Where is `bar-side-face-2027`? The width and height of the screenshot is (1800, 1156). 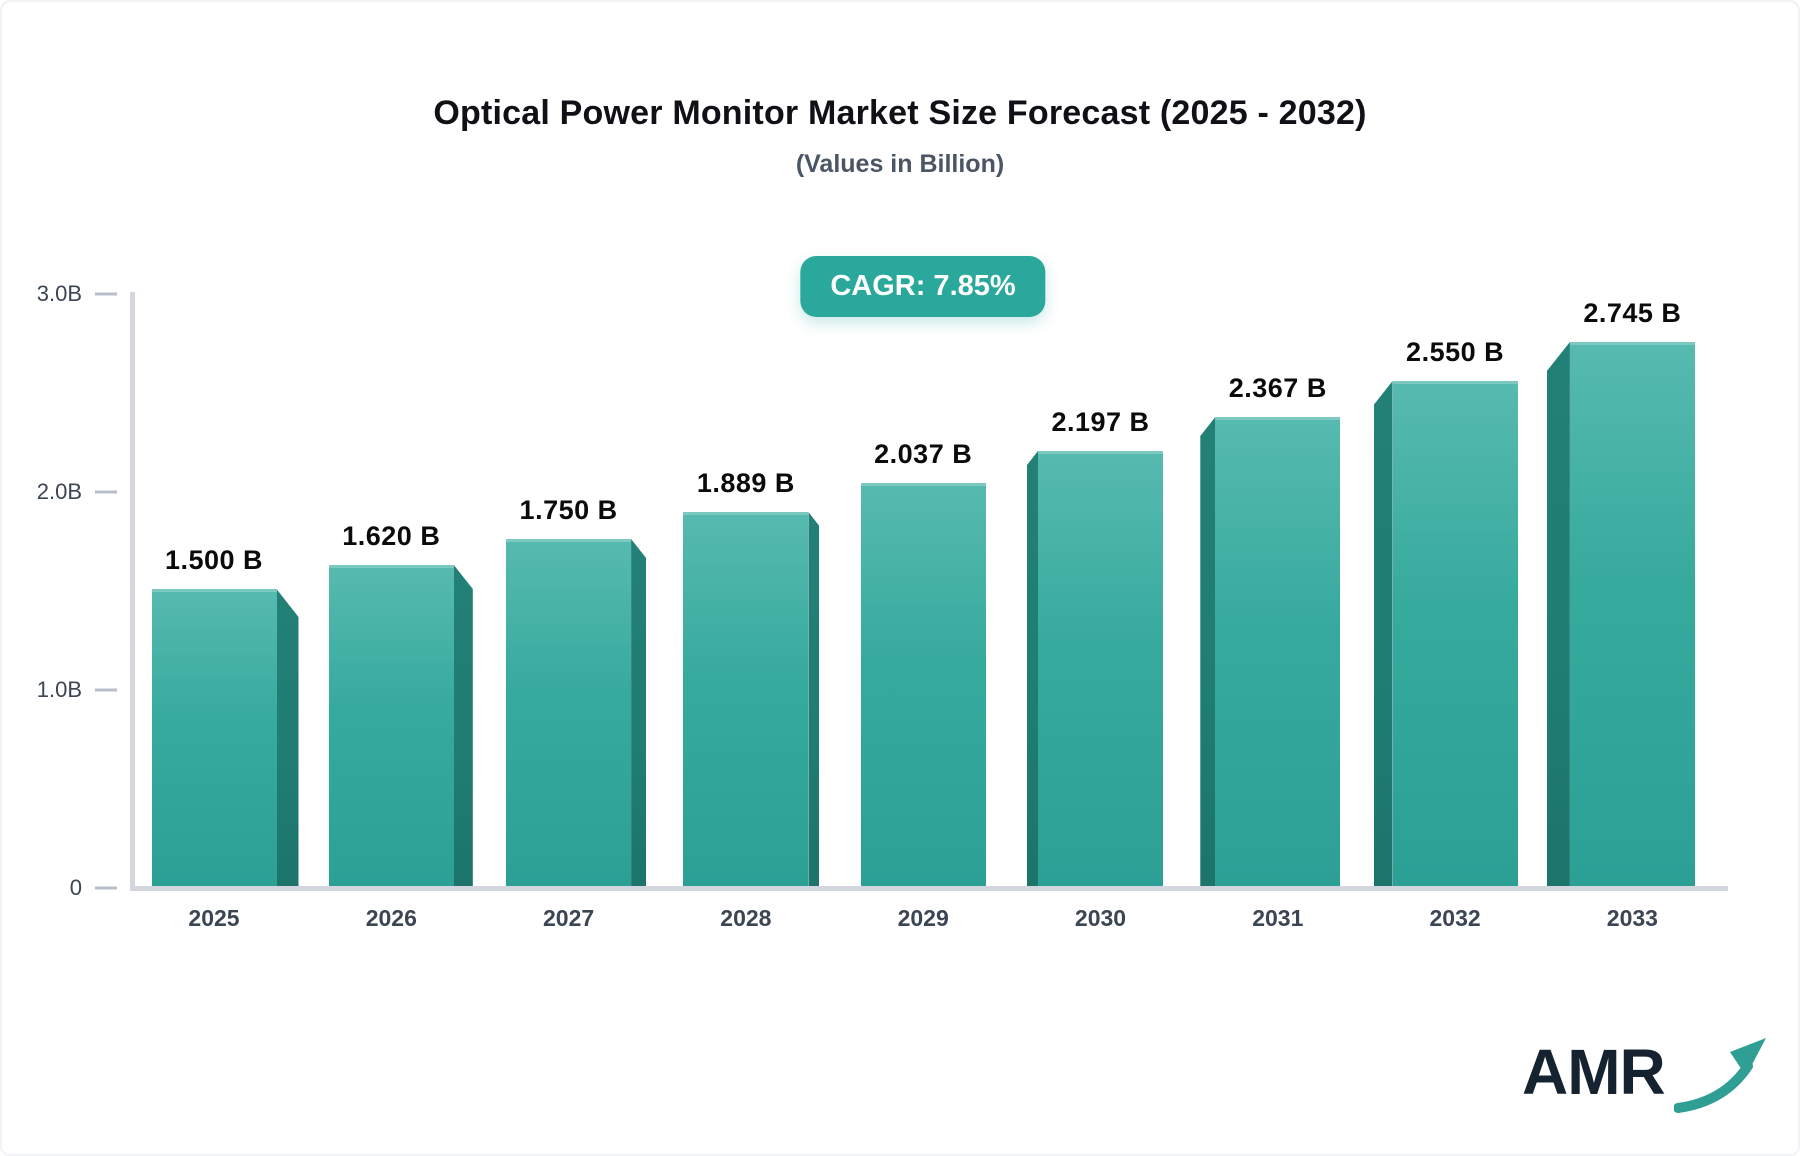 bar-side-face-2027 is located at coordinates (639, 712).